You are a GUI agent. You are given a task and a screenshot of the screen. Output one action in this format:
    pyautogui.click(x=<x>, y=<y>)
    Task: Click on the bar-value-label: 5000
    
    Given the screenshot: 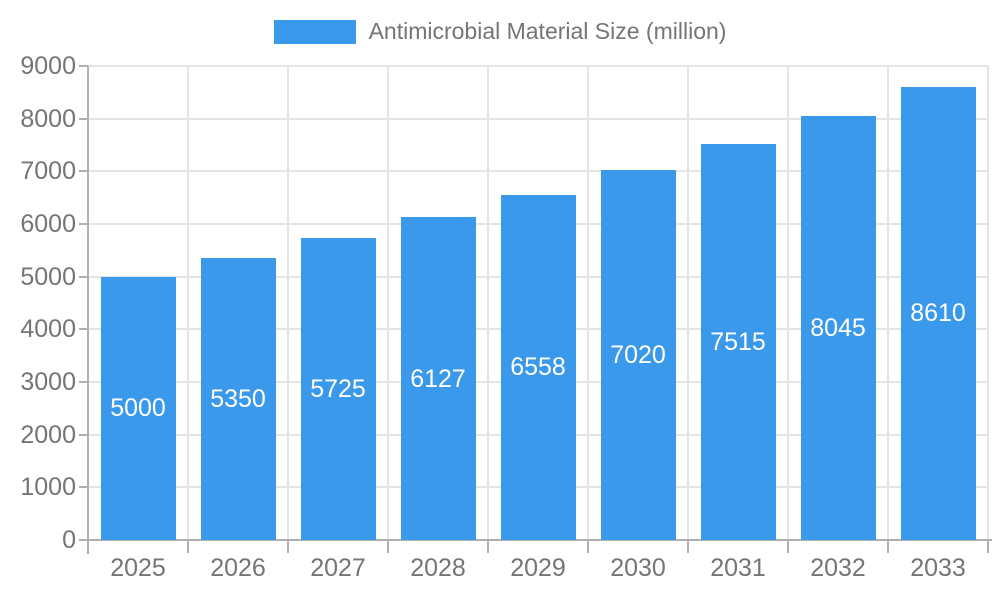 What is the action you would take?
    pyautogui.click(x=138, y=408)
    